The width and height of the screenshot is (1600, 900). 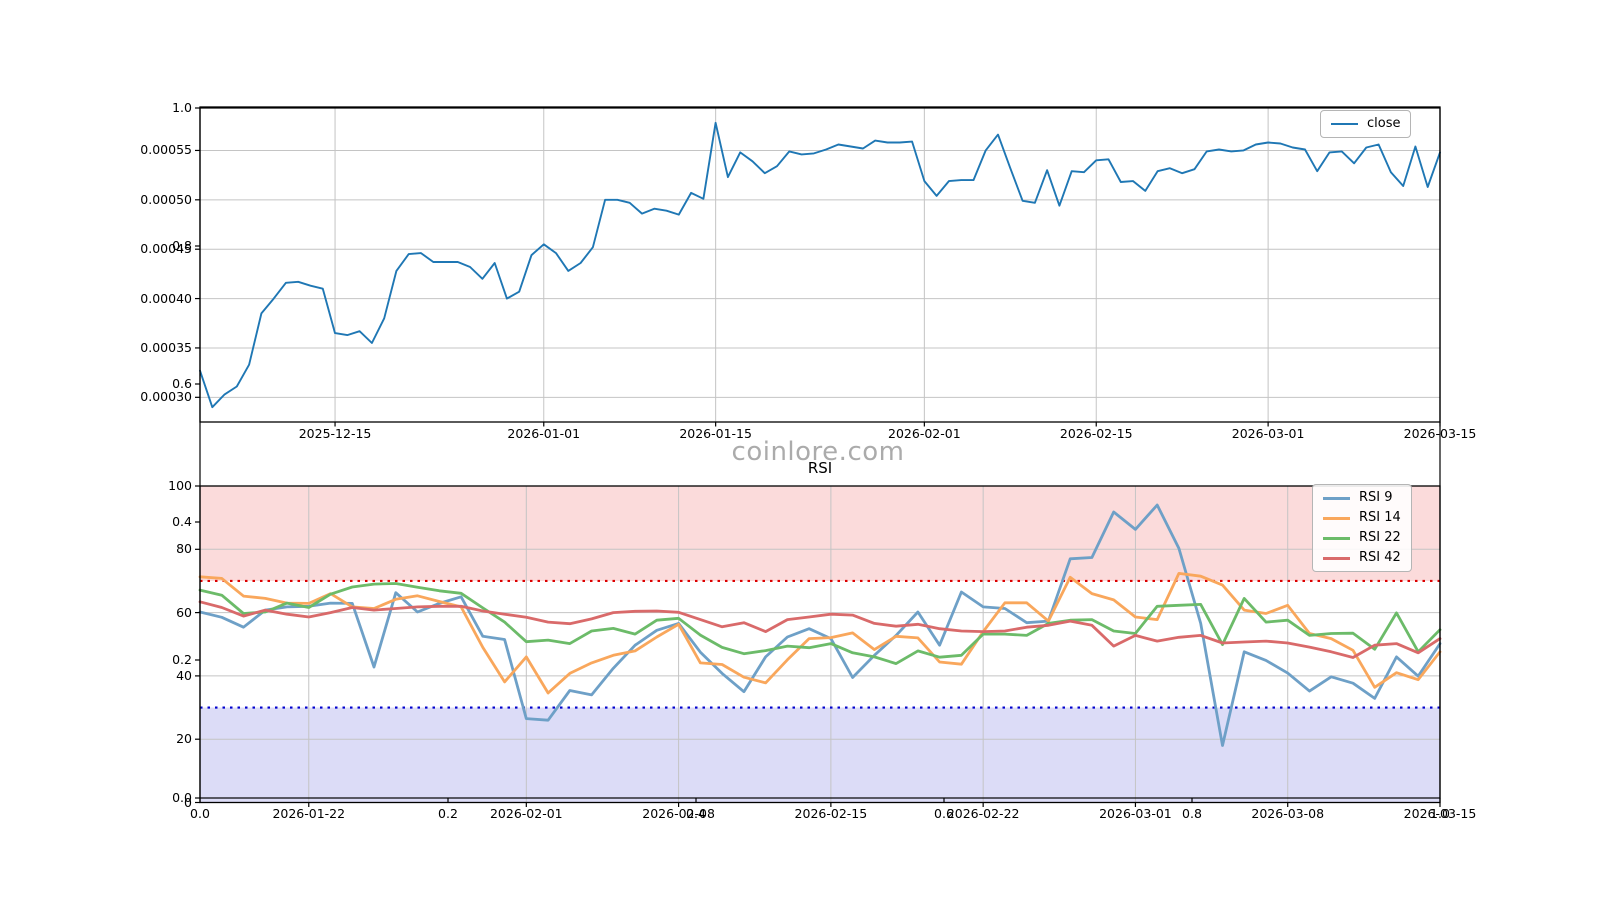 What do you see at coordinates (983, 813) in the screenshot?
I see `x-tick-label: 2026-02-22` at bounding box center [983, 813].